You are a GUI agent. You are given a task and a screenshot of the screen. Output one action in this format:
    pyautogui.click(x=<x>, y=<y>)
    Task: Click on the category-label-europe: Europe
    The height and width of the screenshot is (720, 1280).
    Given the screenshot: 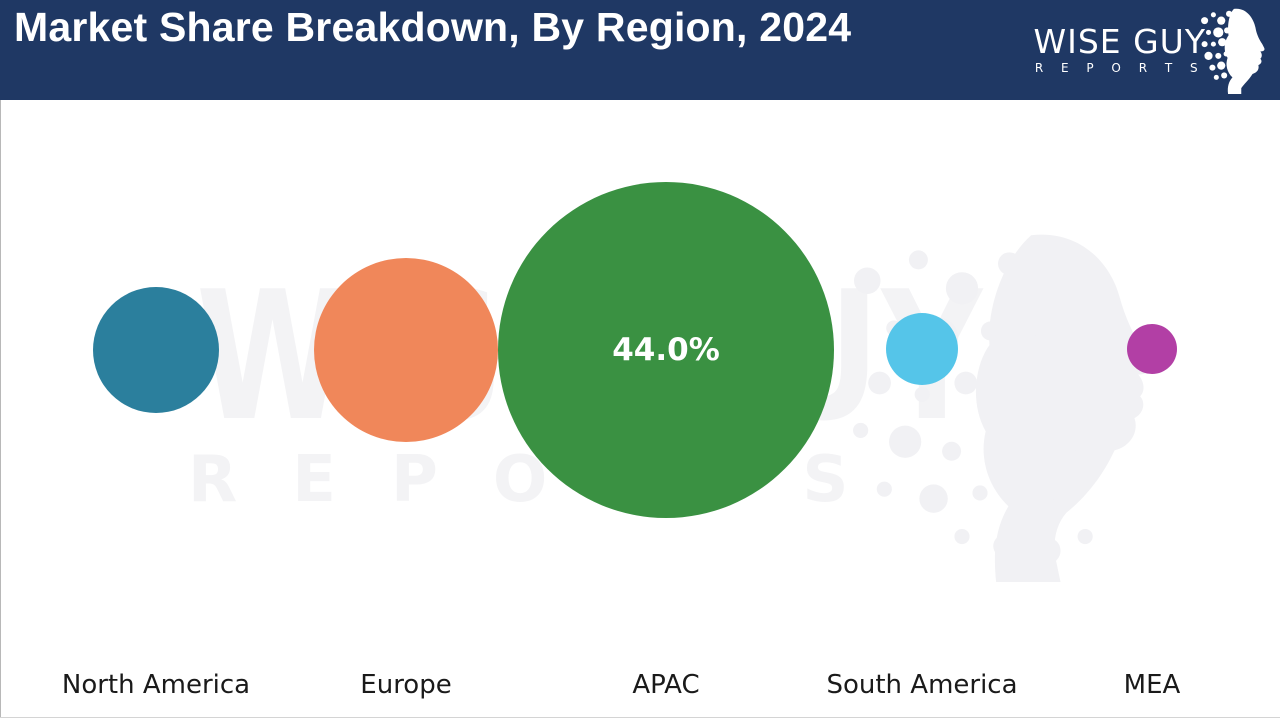 What is the action you would take?
    pyautogui.click(x=406, y=685)
    